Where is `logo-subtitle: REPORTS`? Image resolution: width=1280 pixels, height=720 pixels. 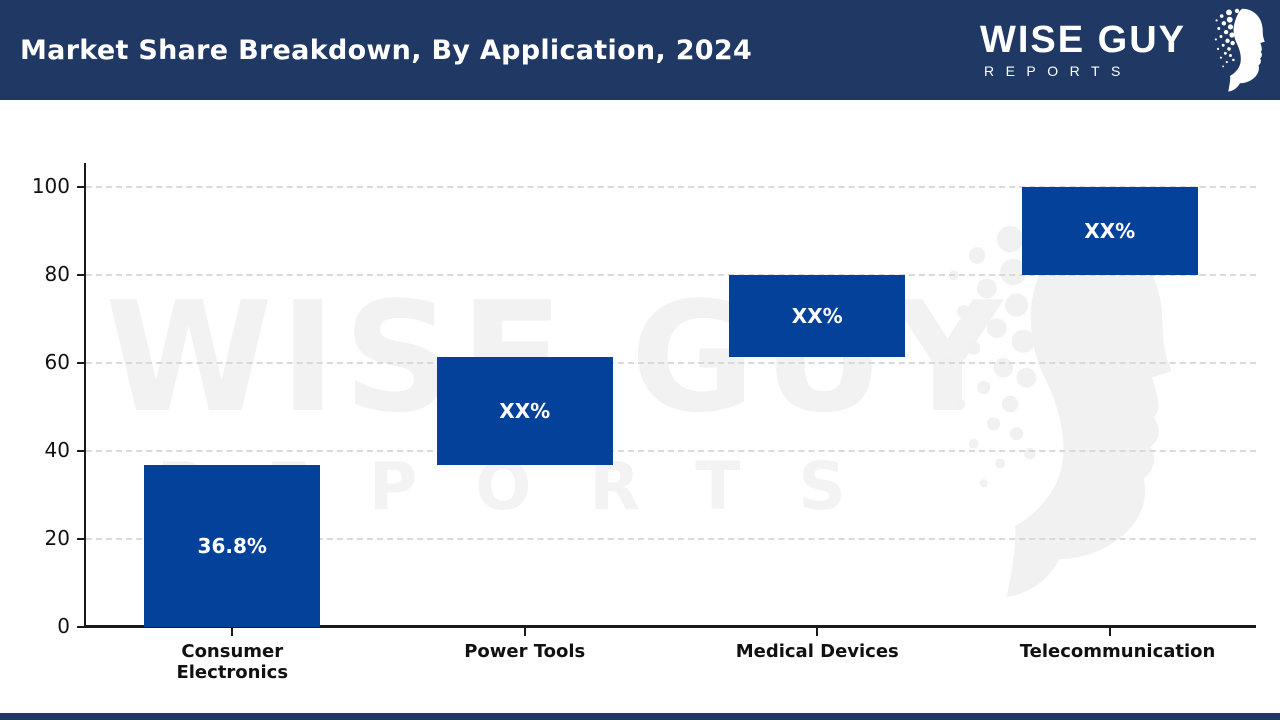
logo-subtitle: REPORTS is located at coordinates (1057, 71).